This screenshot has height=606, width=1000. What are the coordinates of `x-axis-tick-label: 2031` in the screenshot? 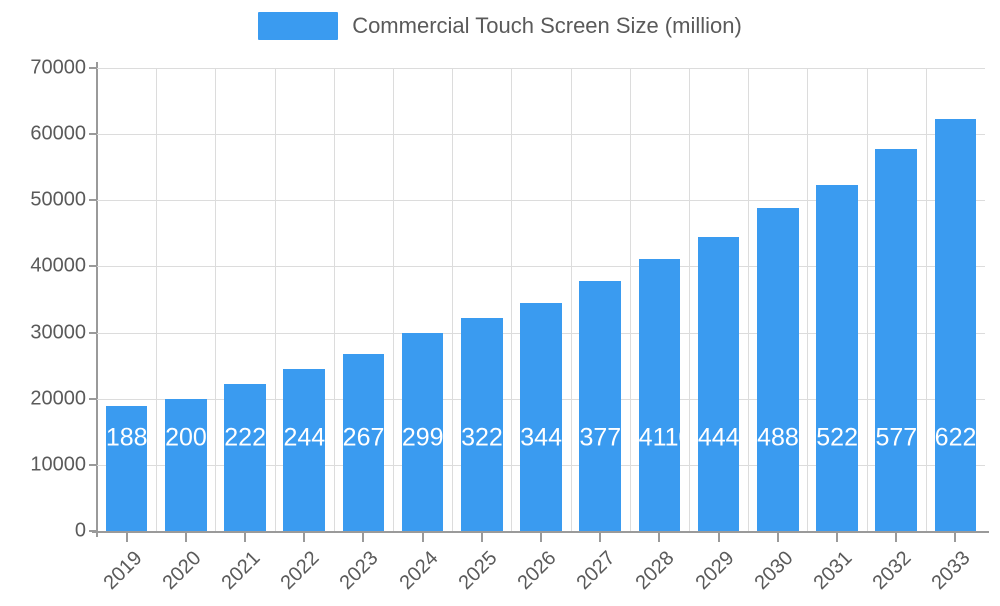 It's located at (833, 571).